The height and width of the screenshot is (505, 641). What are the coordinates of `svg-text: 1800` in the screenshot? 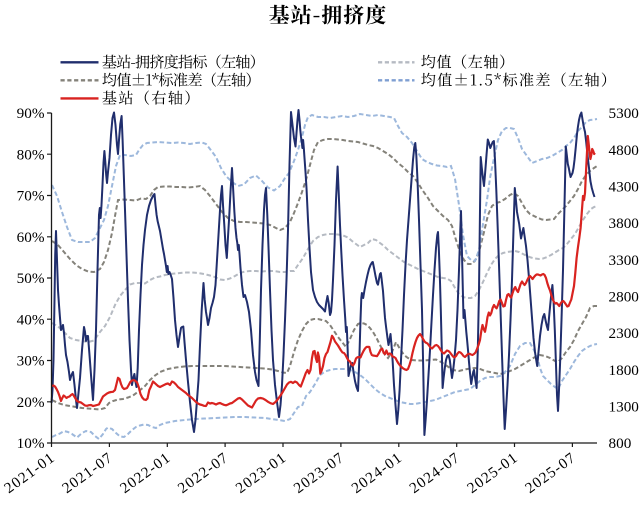 It's located at (624, 370).